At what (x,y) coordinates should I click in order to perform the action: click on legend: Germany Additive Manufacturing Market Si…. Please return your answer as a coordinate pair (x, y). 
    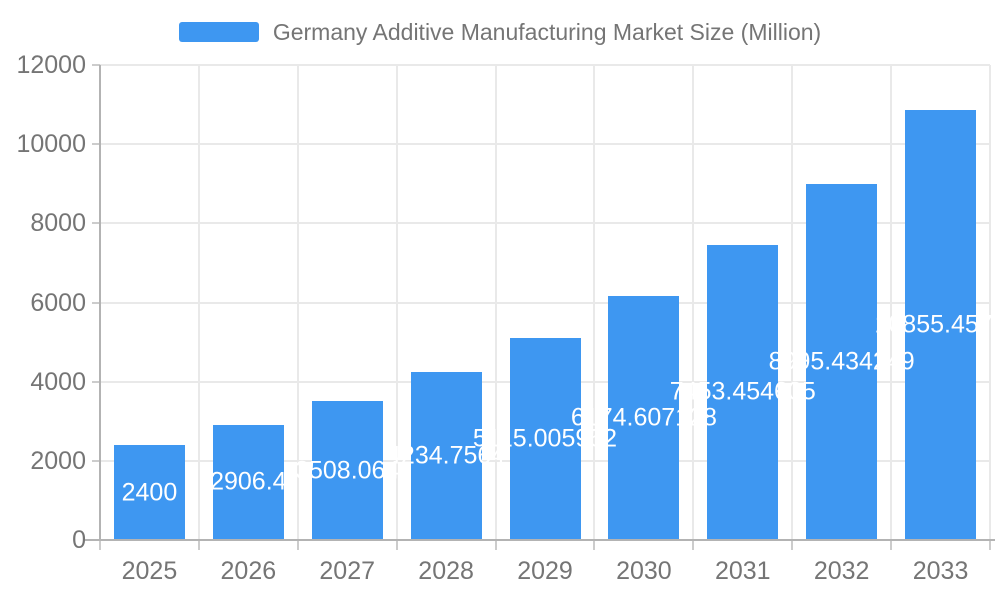
    Looking at the image, I should click on (500, 32).